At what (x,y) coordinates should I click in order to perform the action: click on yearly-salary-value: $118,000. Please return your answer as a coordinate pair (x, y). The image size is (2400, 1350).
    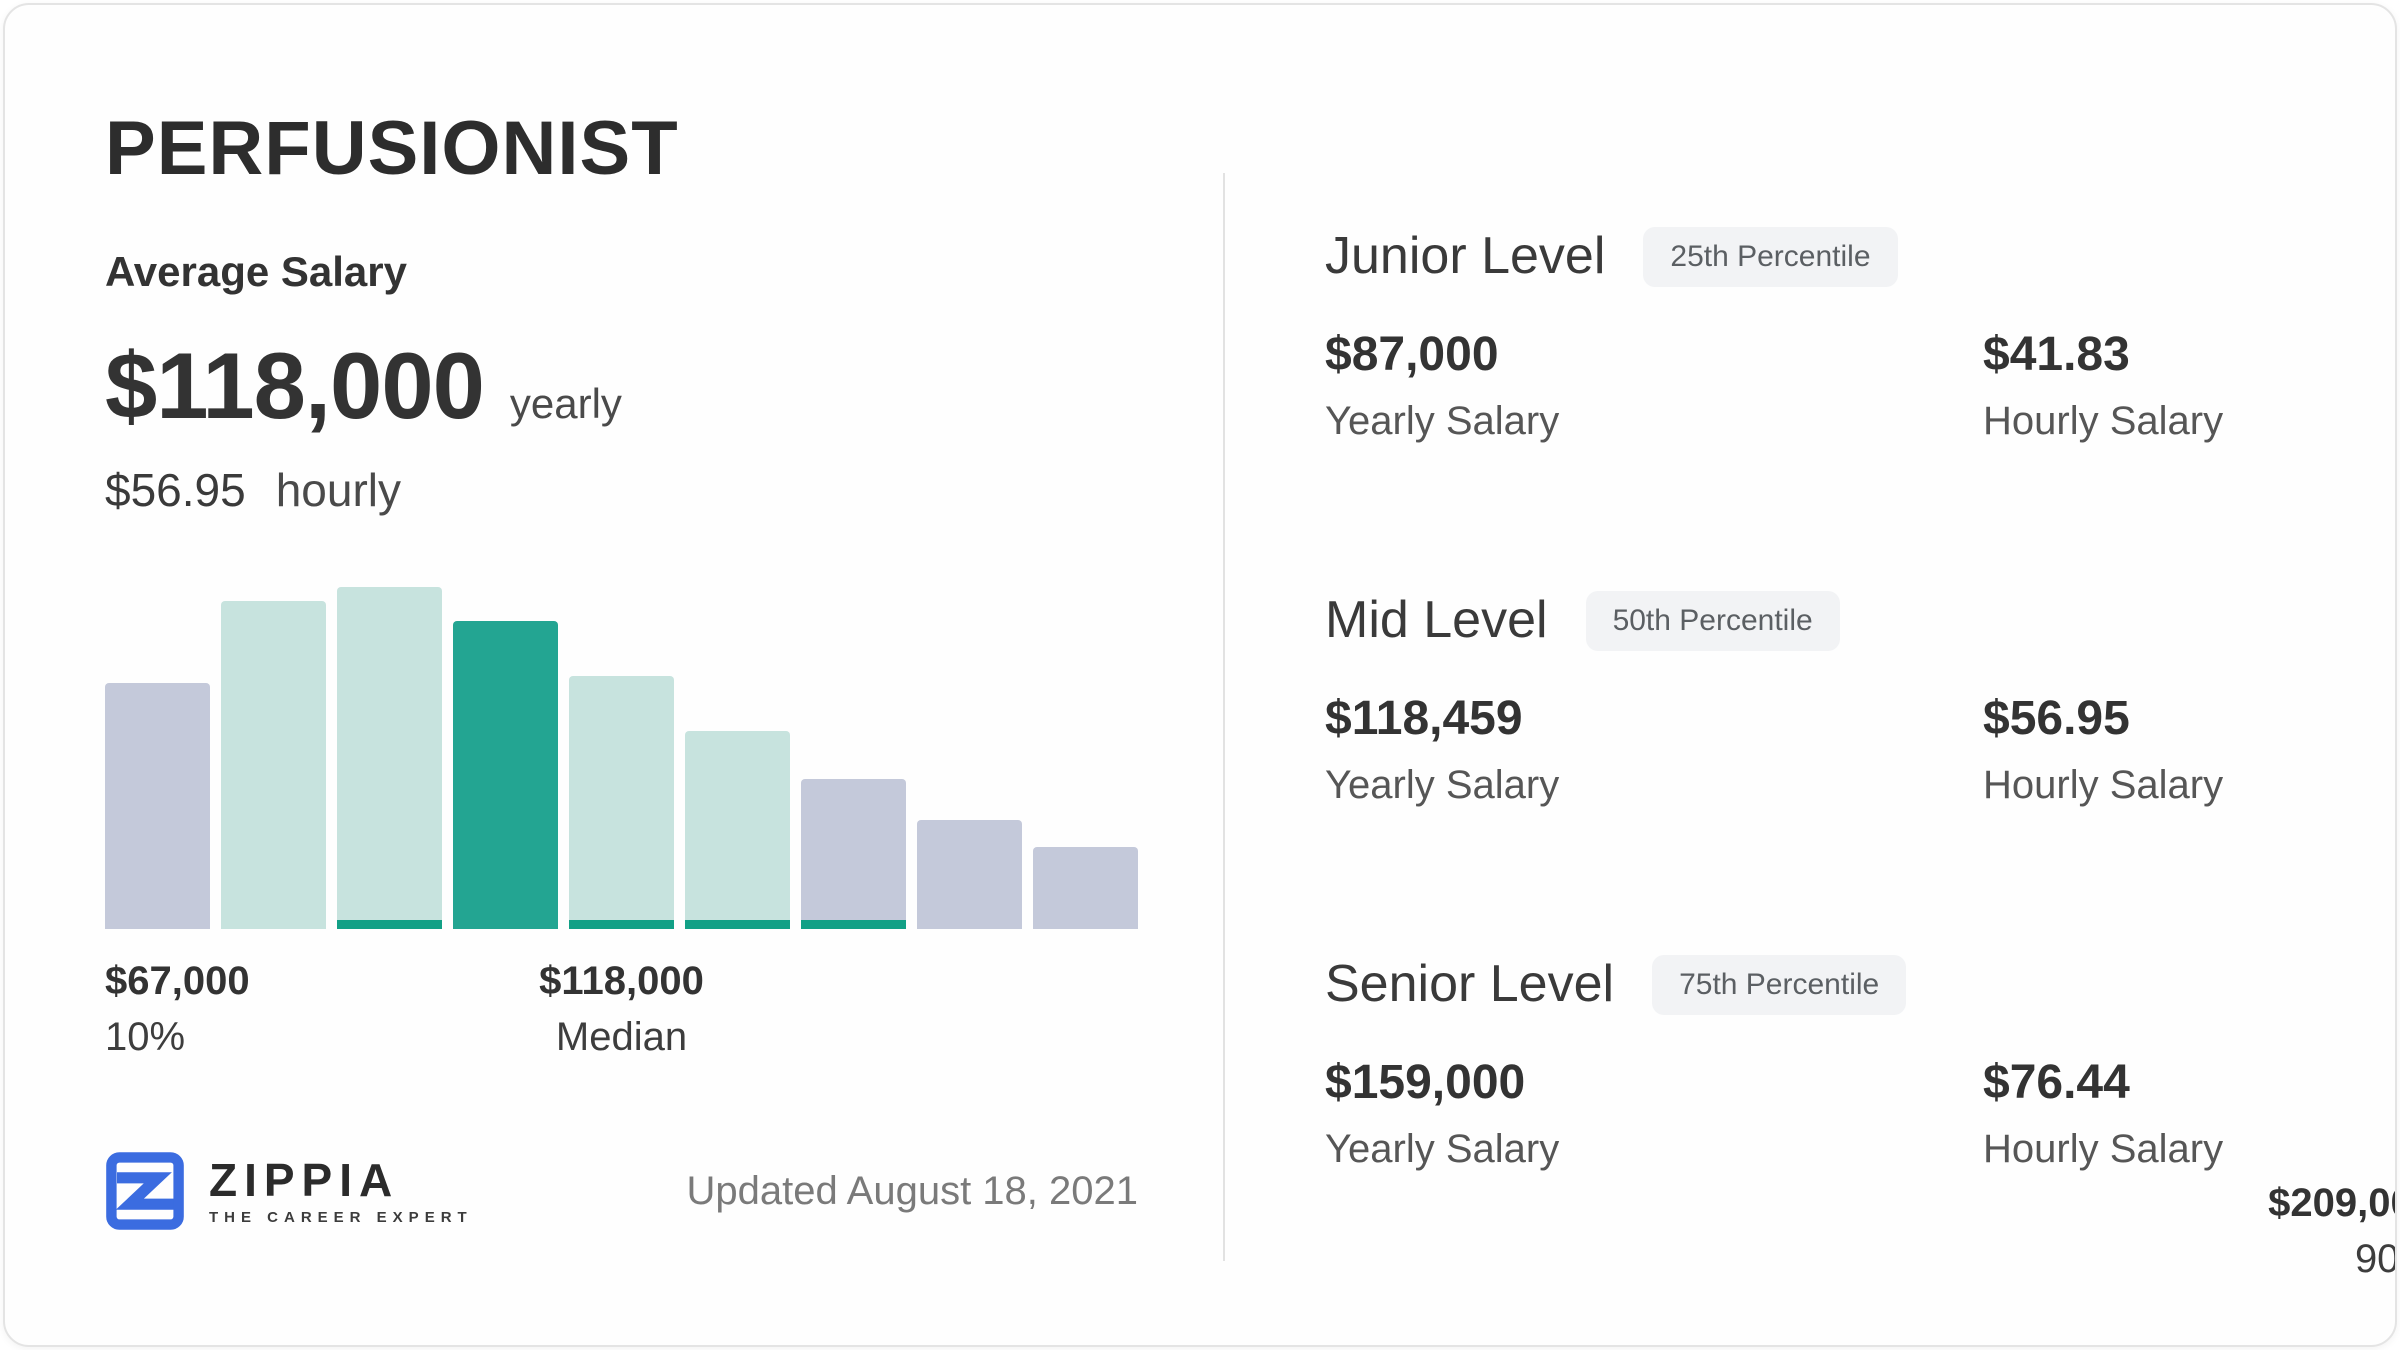
    Looking at the image, I should click on (295, 385).